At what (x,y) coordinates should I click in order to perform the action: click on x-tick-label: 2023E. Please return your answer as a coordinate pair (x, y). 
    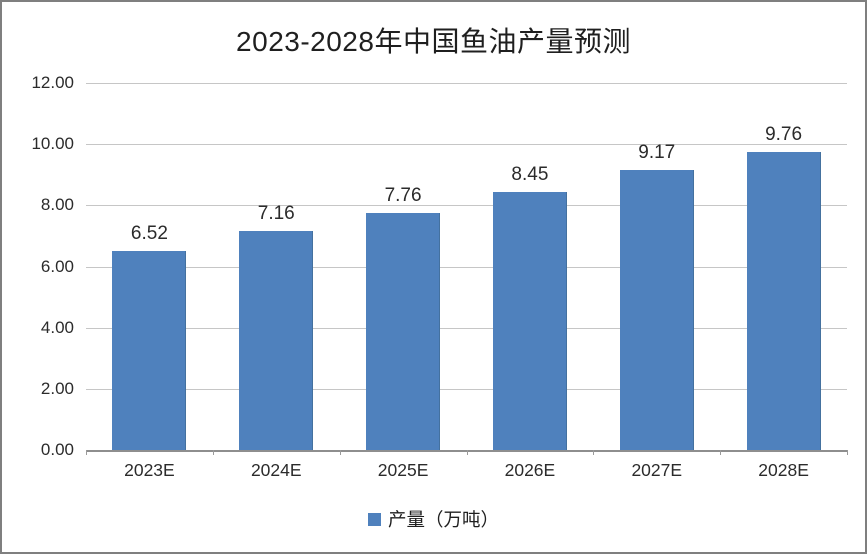
    Looking at the image, I should click on (149, 470).